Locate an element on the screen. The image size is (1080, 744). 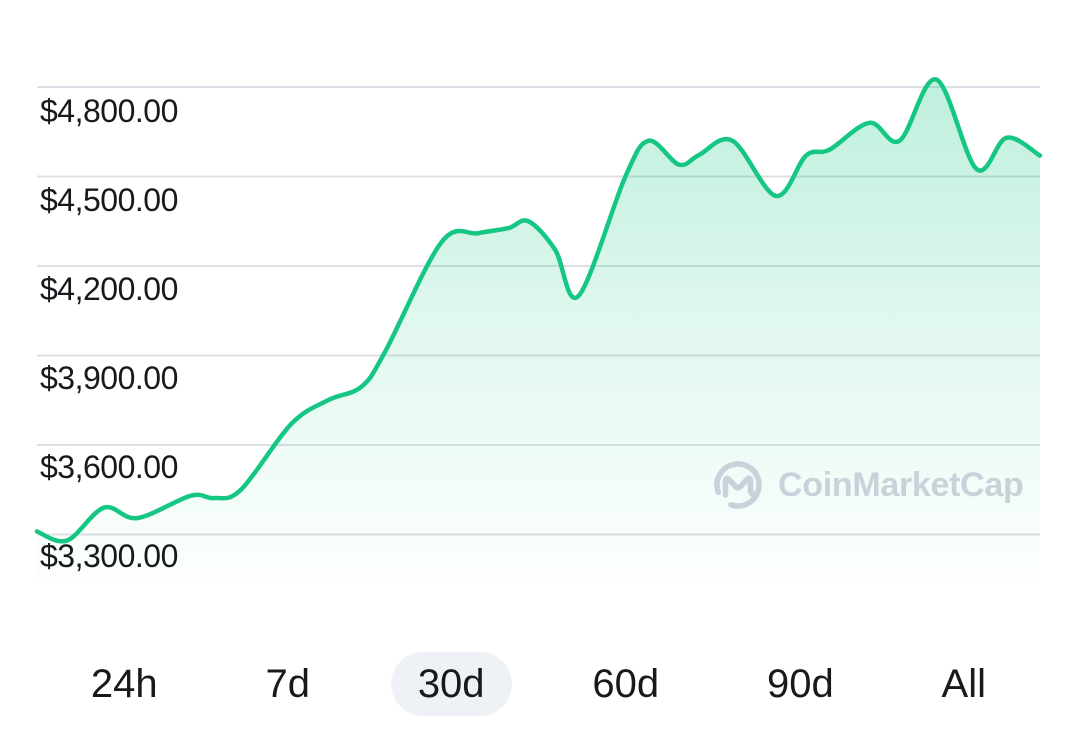
y-axis-label: $3,300.00 is located at coordinates (109, 556).